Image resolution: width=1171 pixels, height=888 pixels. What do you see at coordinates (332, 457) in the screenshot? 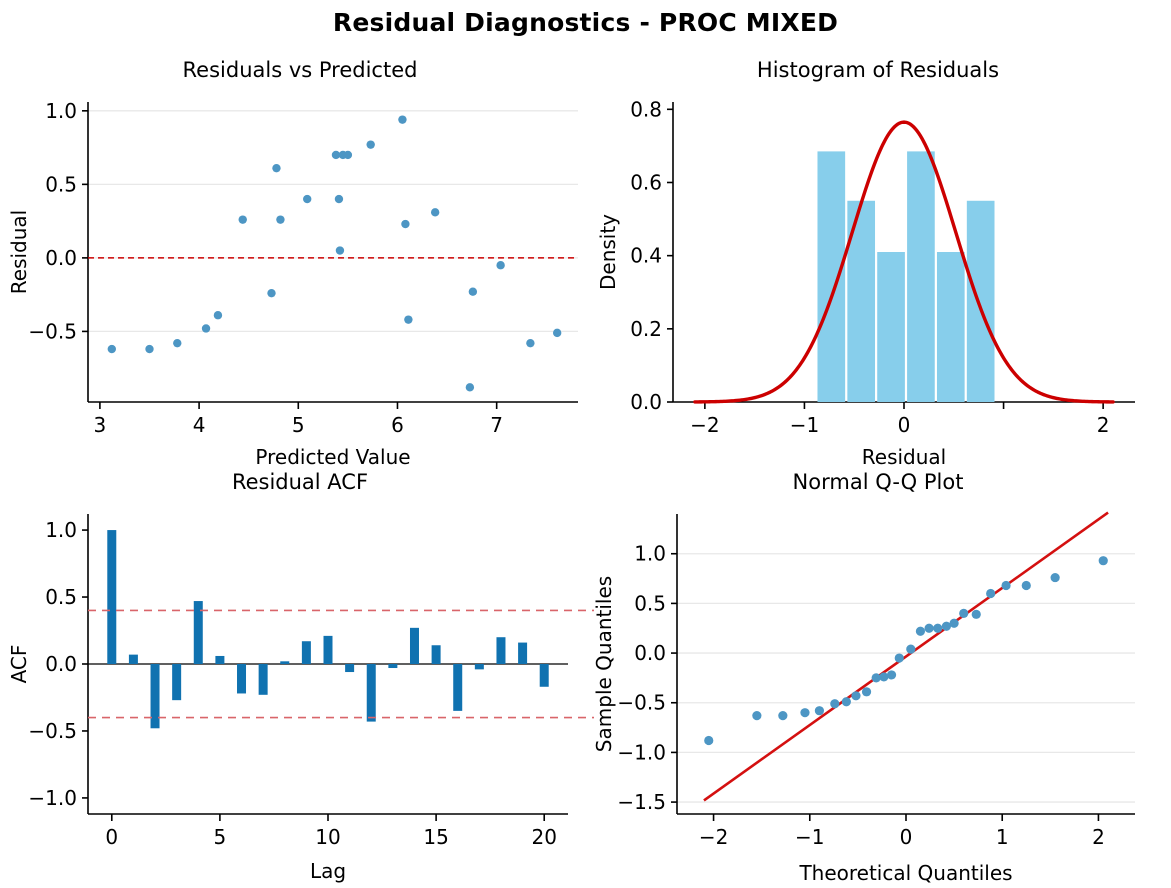
I see `x-axis-label: Predicted Value` at bounding box center [332, 457].